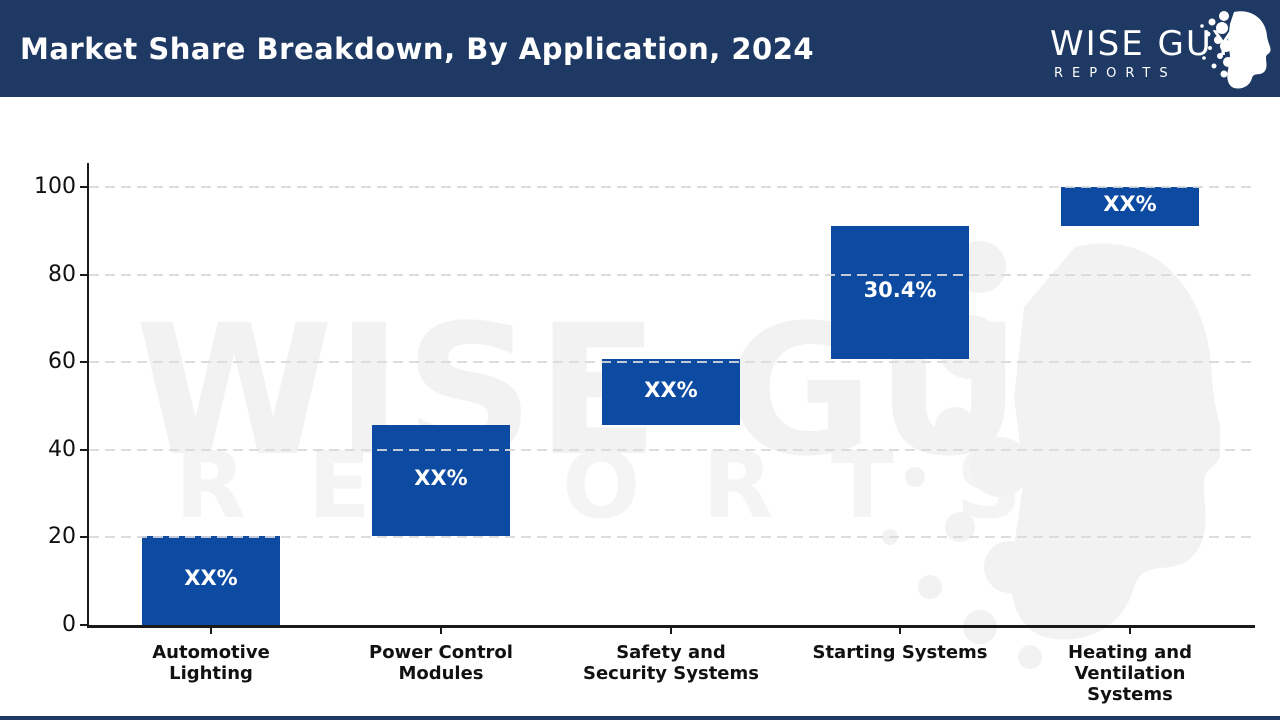 Image resolution: width=1280 pixels, height=720 pixels. Describe the element at coordinates (900, 631) in the screenshot. I see `x-tick-mark-starting-systems` at that location.